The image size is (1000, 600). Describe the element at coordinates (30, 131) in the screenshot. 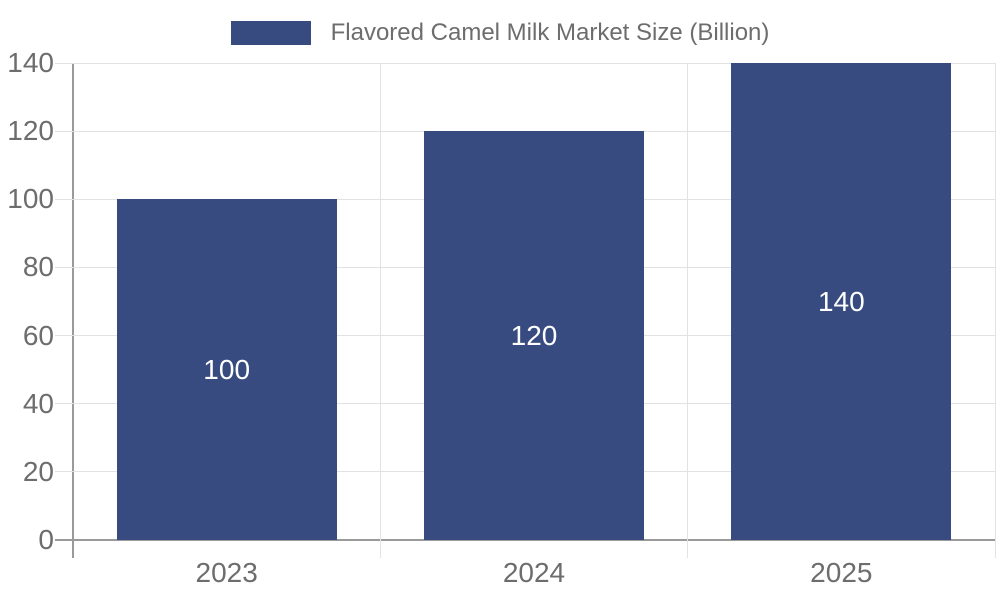

I see `y-tick-label-120: 120` at that location.